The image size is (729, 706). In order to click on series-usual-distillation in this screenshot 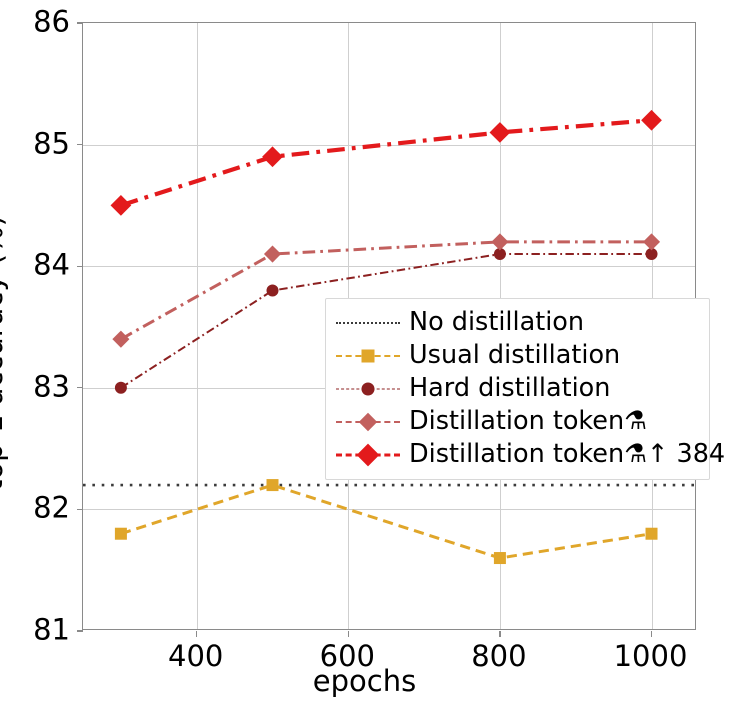, I will do `click(386, 522)`.